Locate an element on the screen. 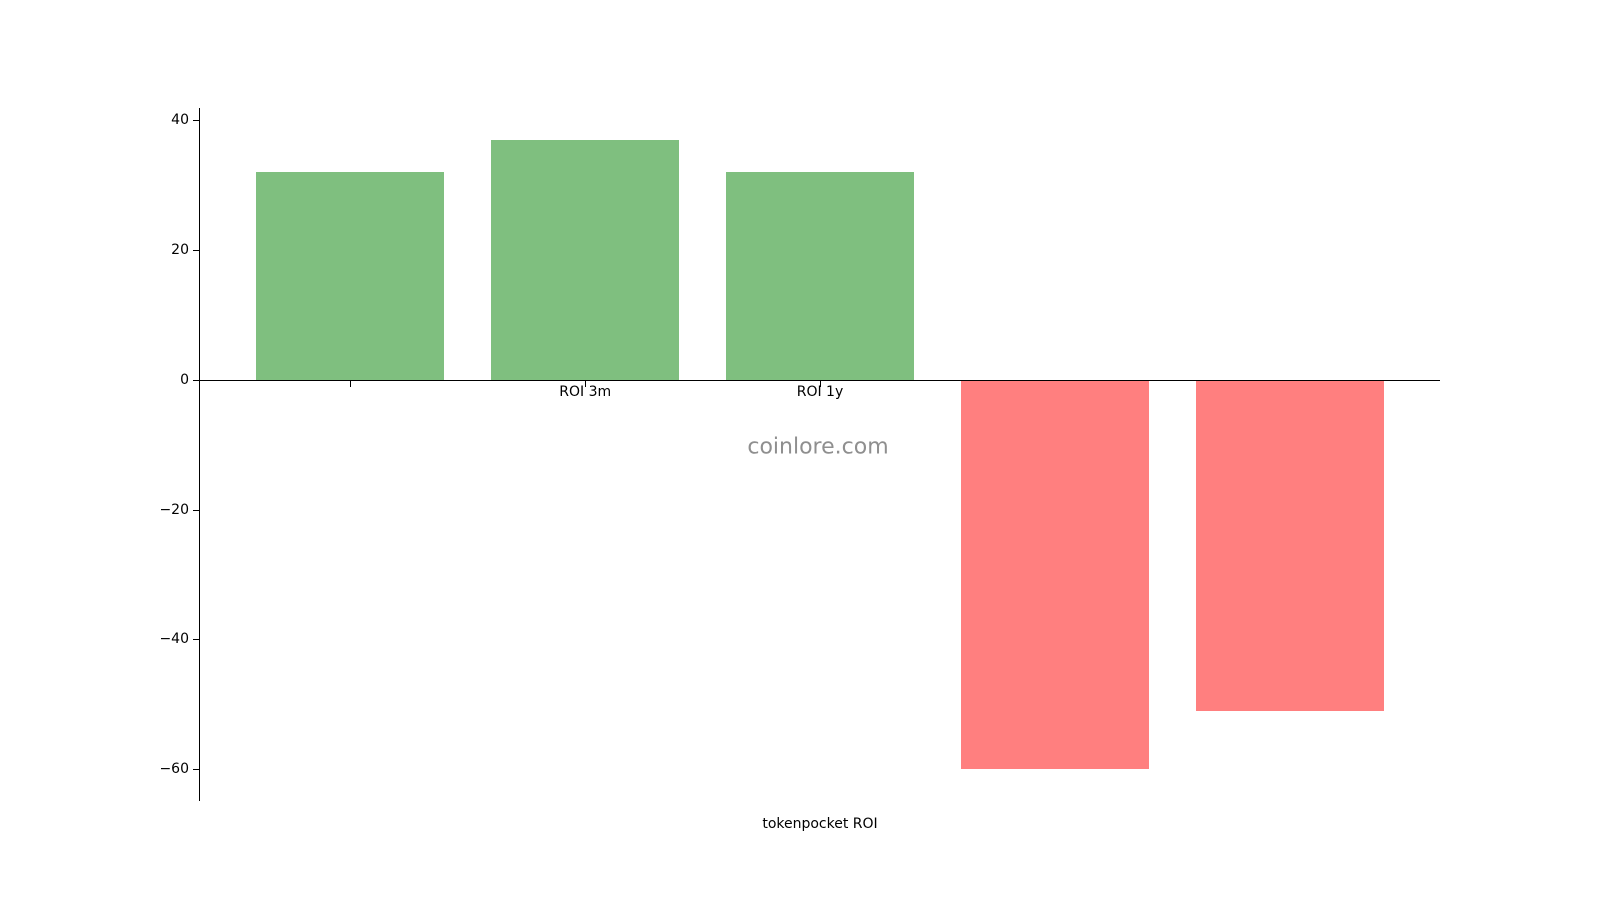  y-tick-label: 20 is located at coordinates (180, 250).